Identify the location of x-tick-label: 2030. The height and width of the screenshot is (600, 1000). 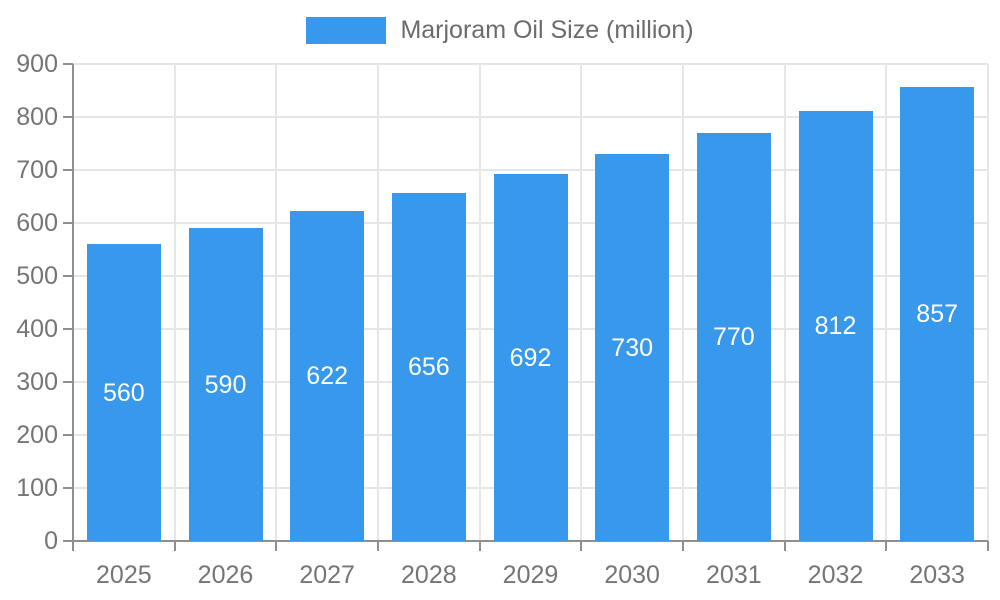
(632, 575).